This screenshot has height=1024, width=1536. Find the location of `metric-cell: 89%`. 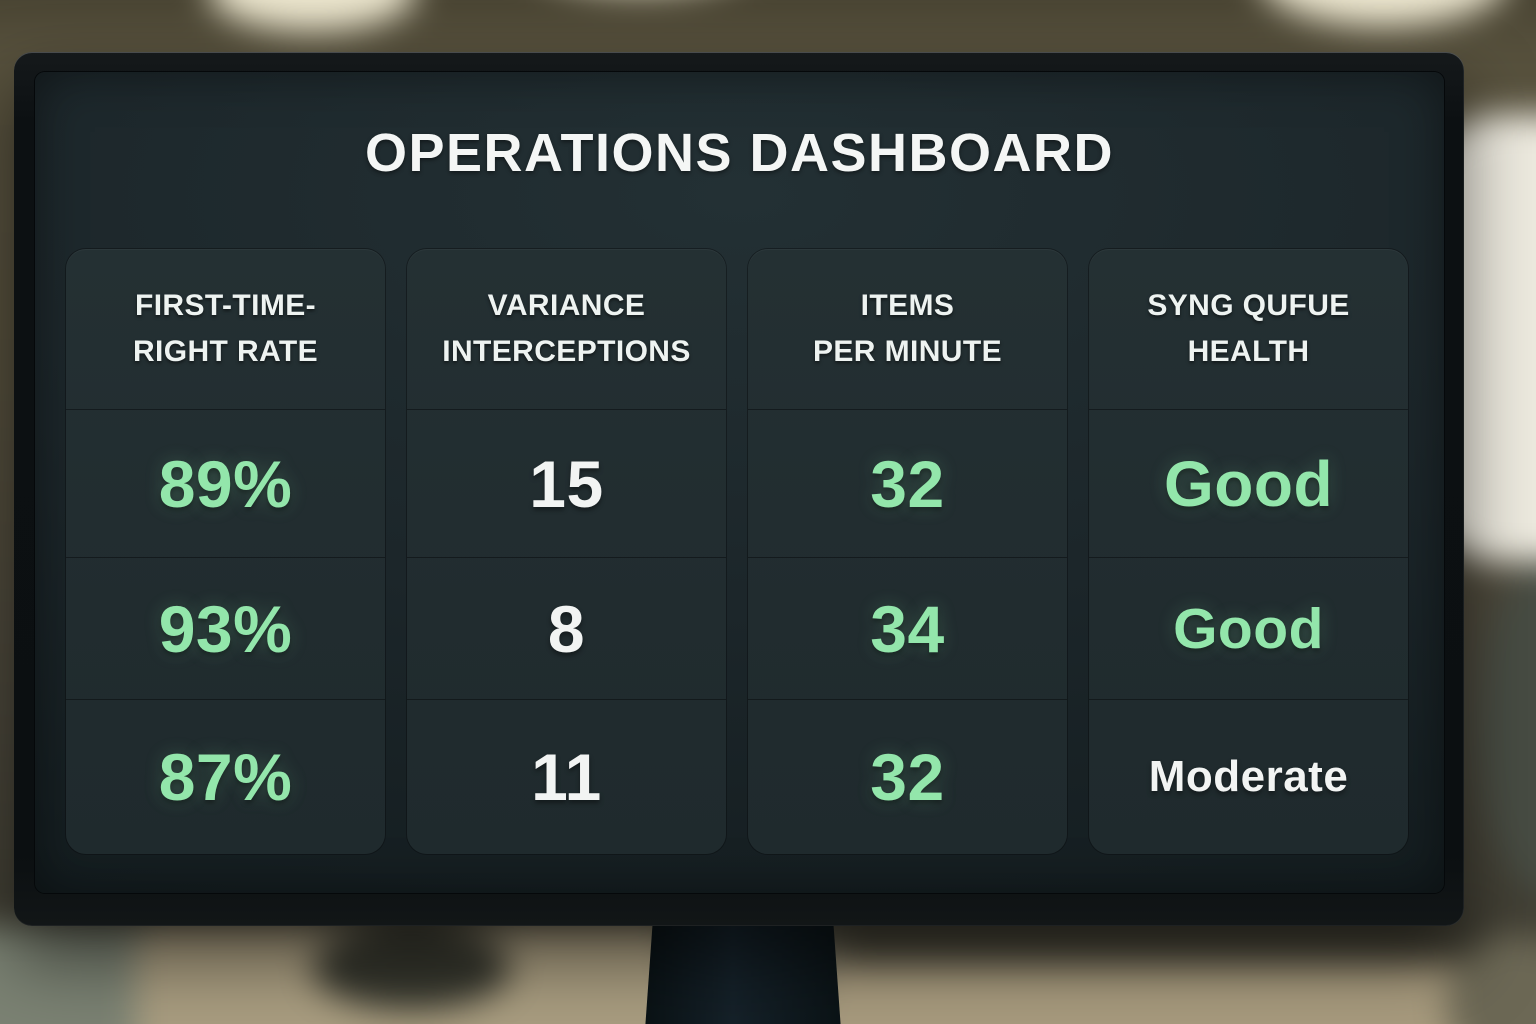

metric-cell: 89% is located at coordinates (225, 483).